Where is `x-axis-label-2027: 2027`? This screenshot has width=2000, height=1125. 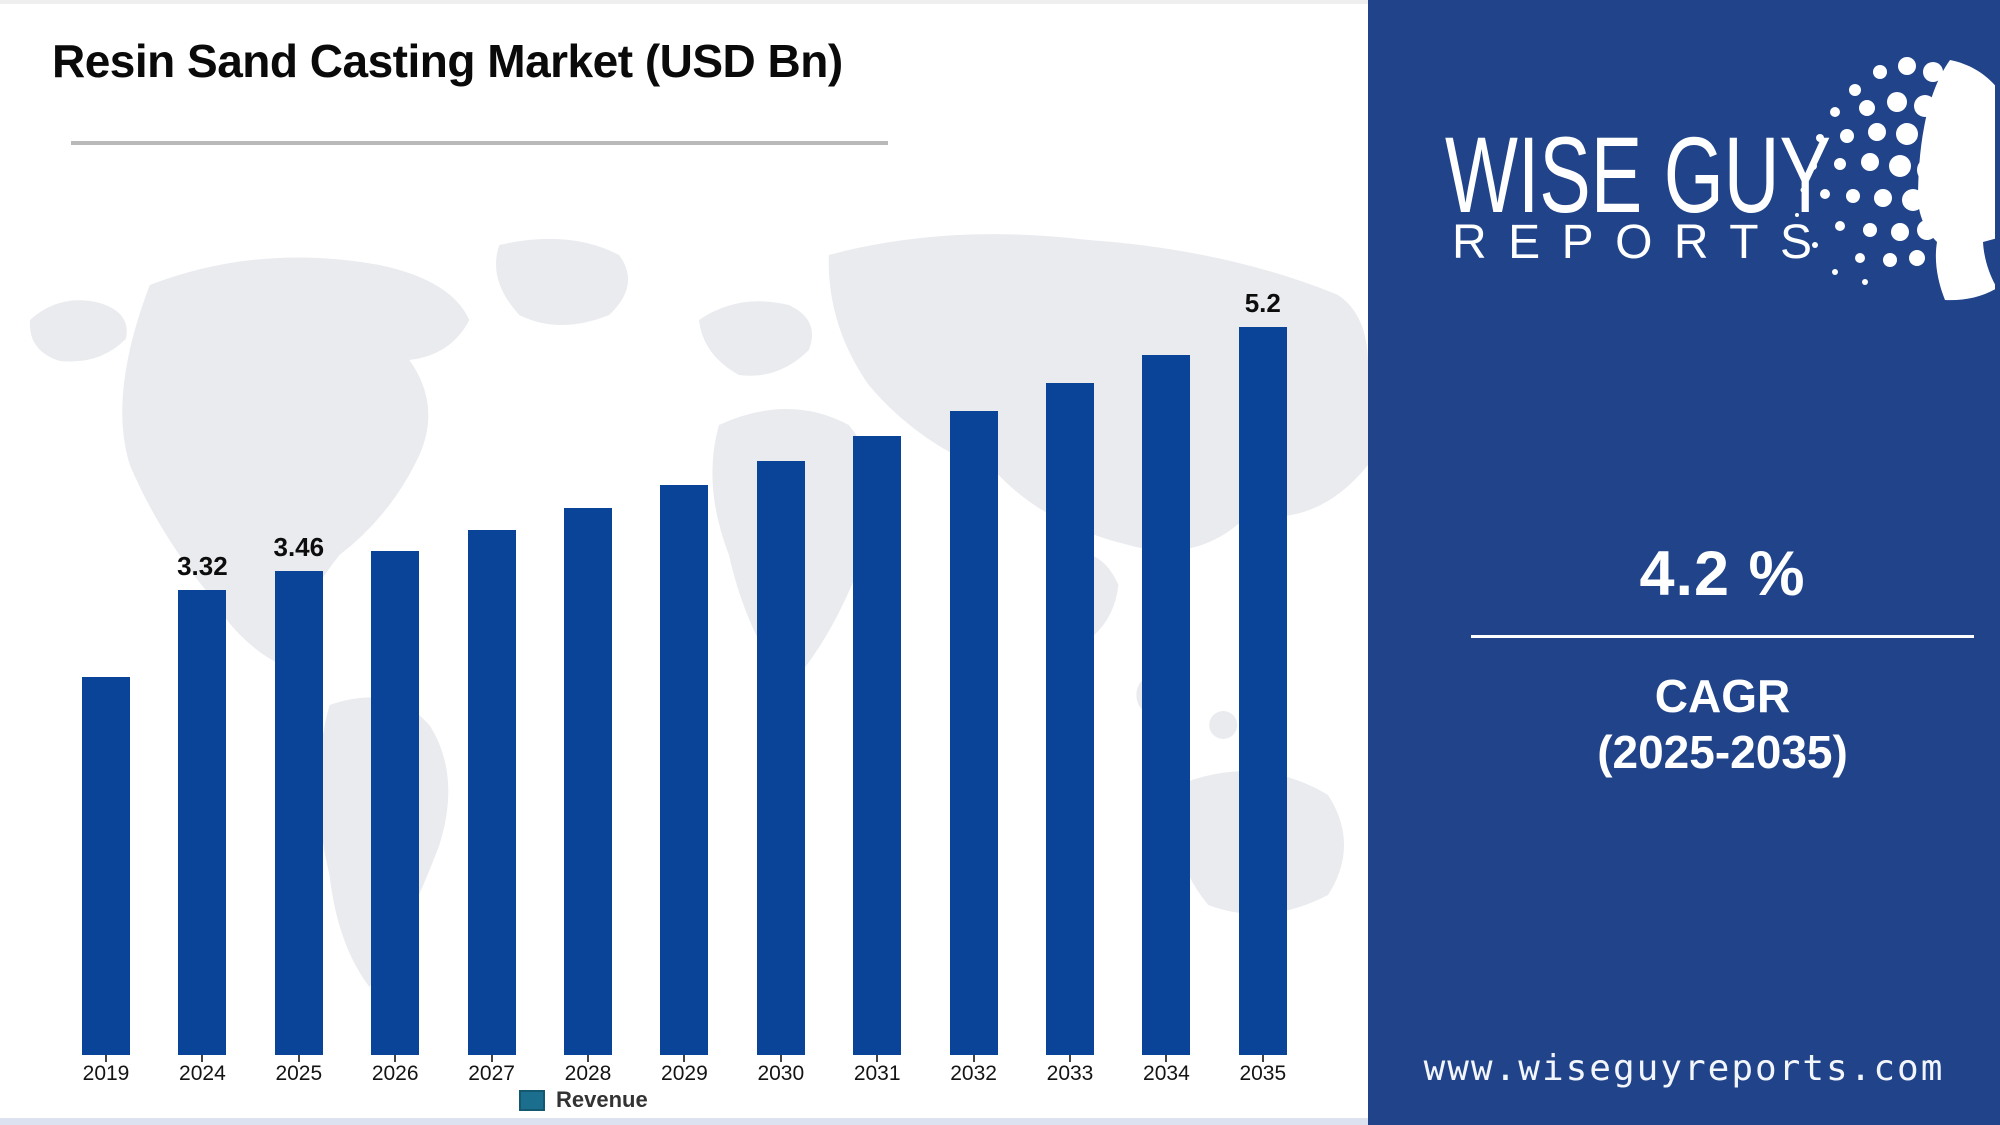 x-axis-label-2027: 2027 is located at coordinates (491, 1073).